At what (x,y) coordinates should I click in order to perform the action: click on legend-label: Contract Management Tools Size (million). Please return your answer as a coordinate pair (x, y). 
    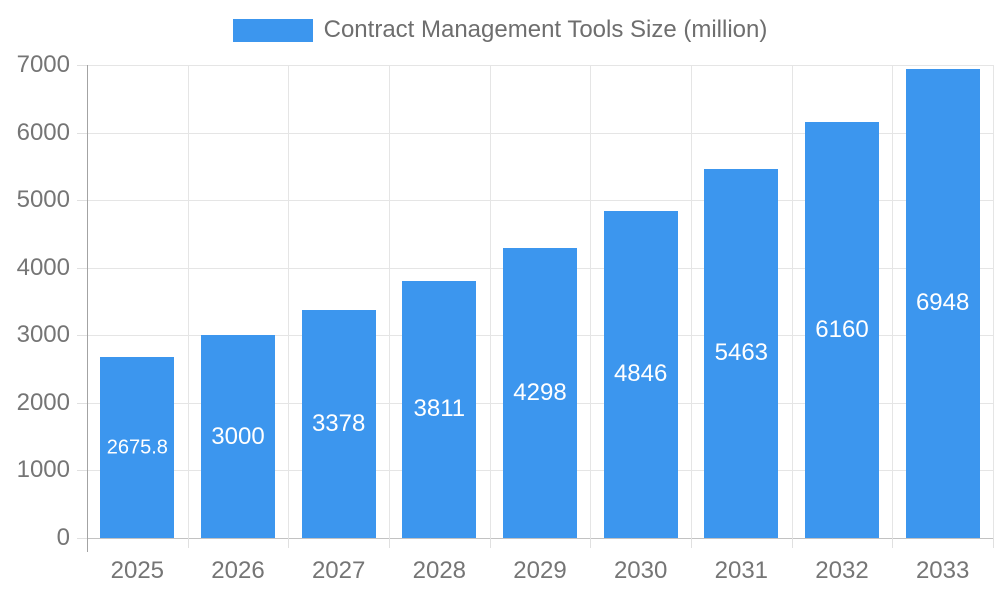
    Looking at the image, I should click on (545, 29).